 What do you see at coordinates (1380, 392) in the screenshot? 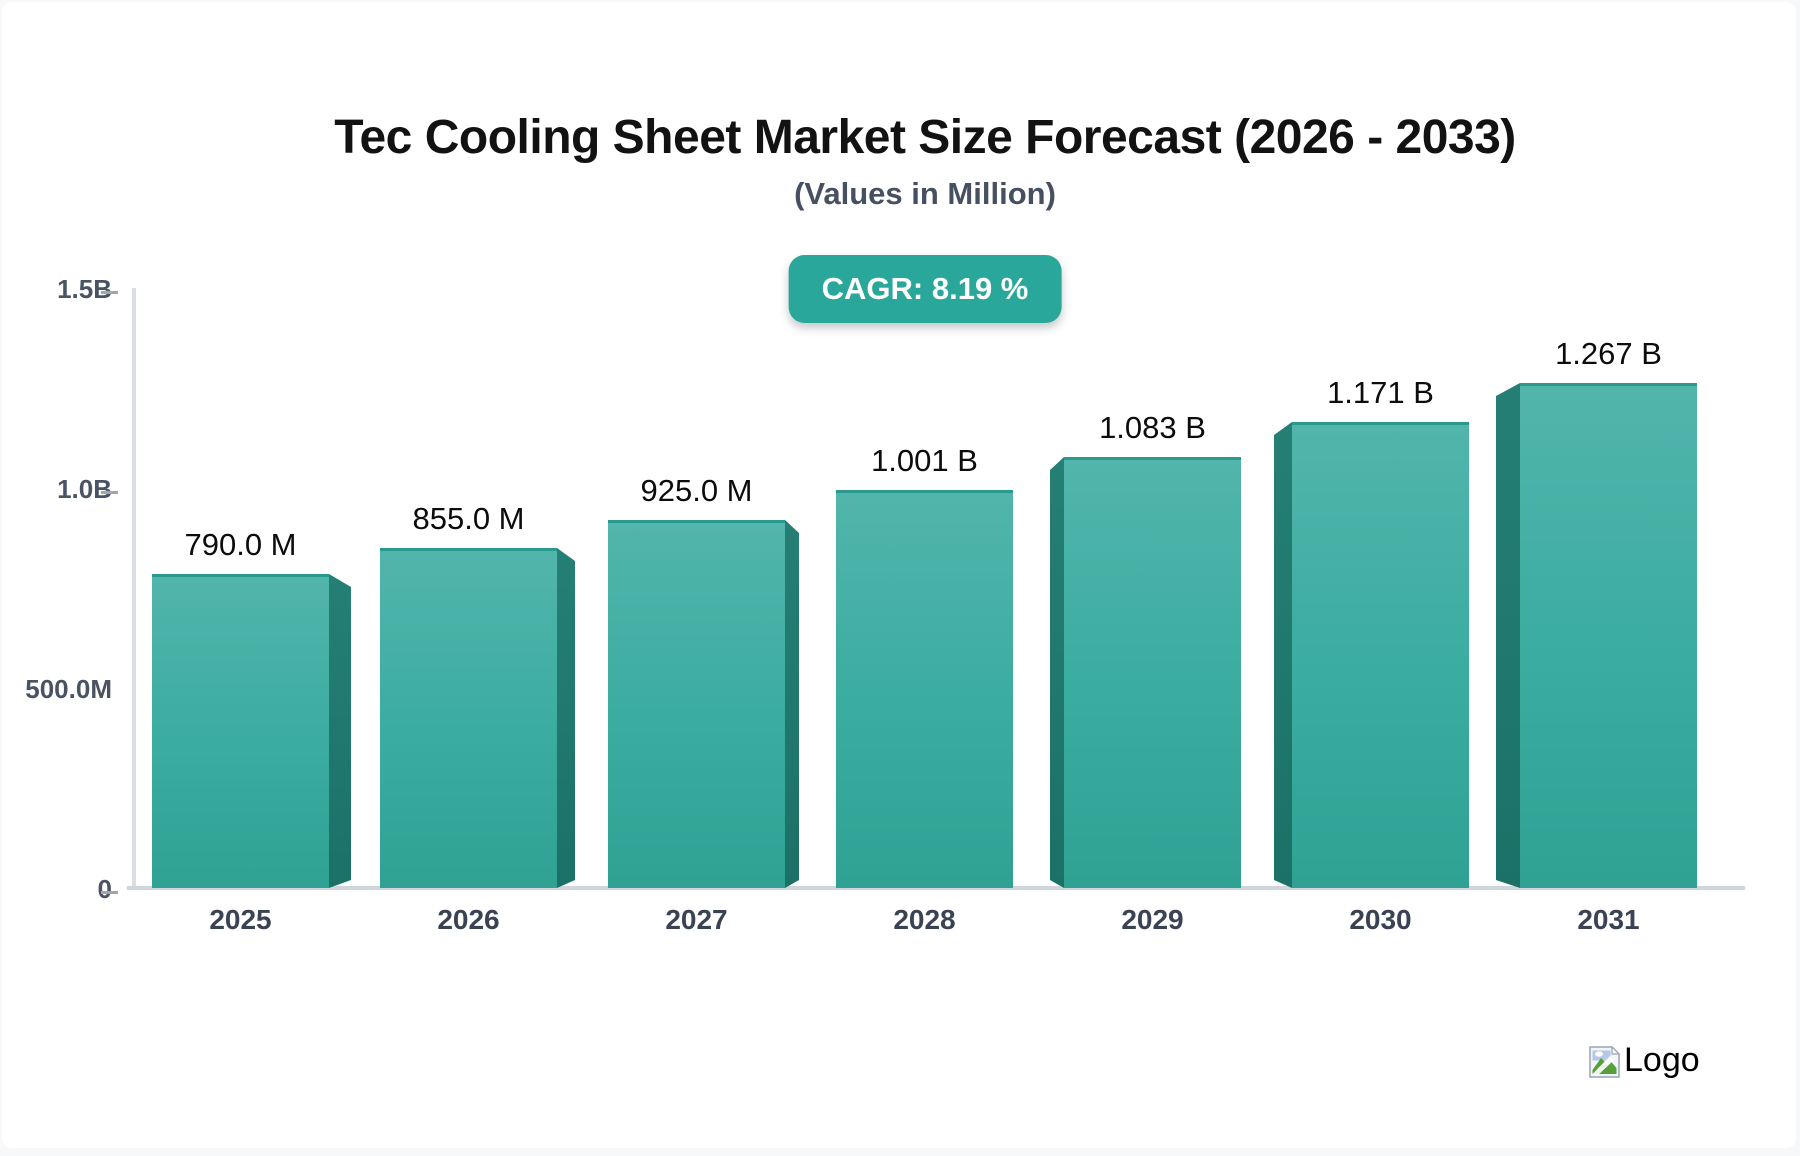
I see `bar-value-label: 1.171 B` at bounding box center [1380, 392].